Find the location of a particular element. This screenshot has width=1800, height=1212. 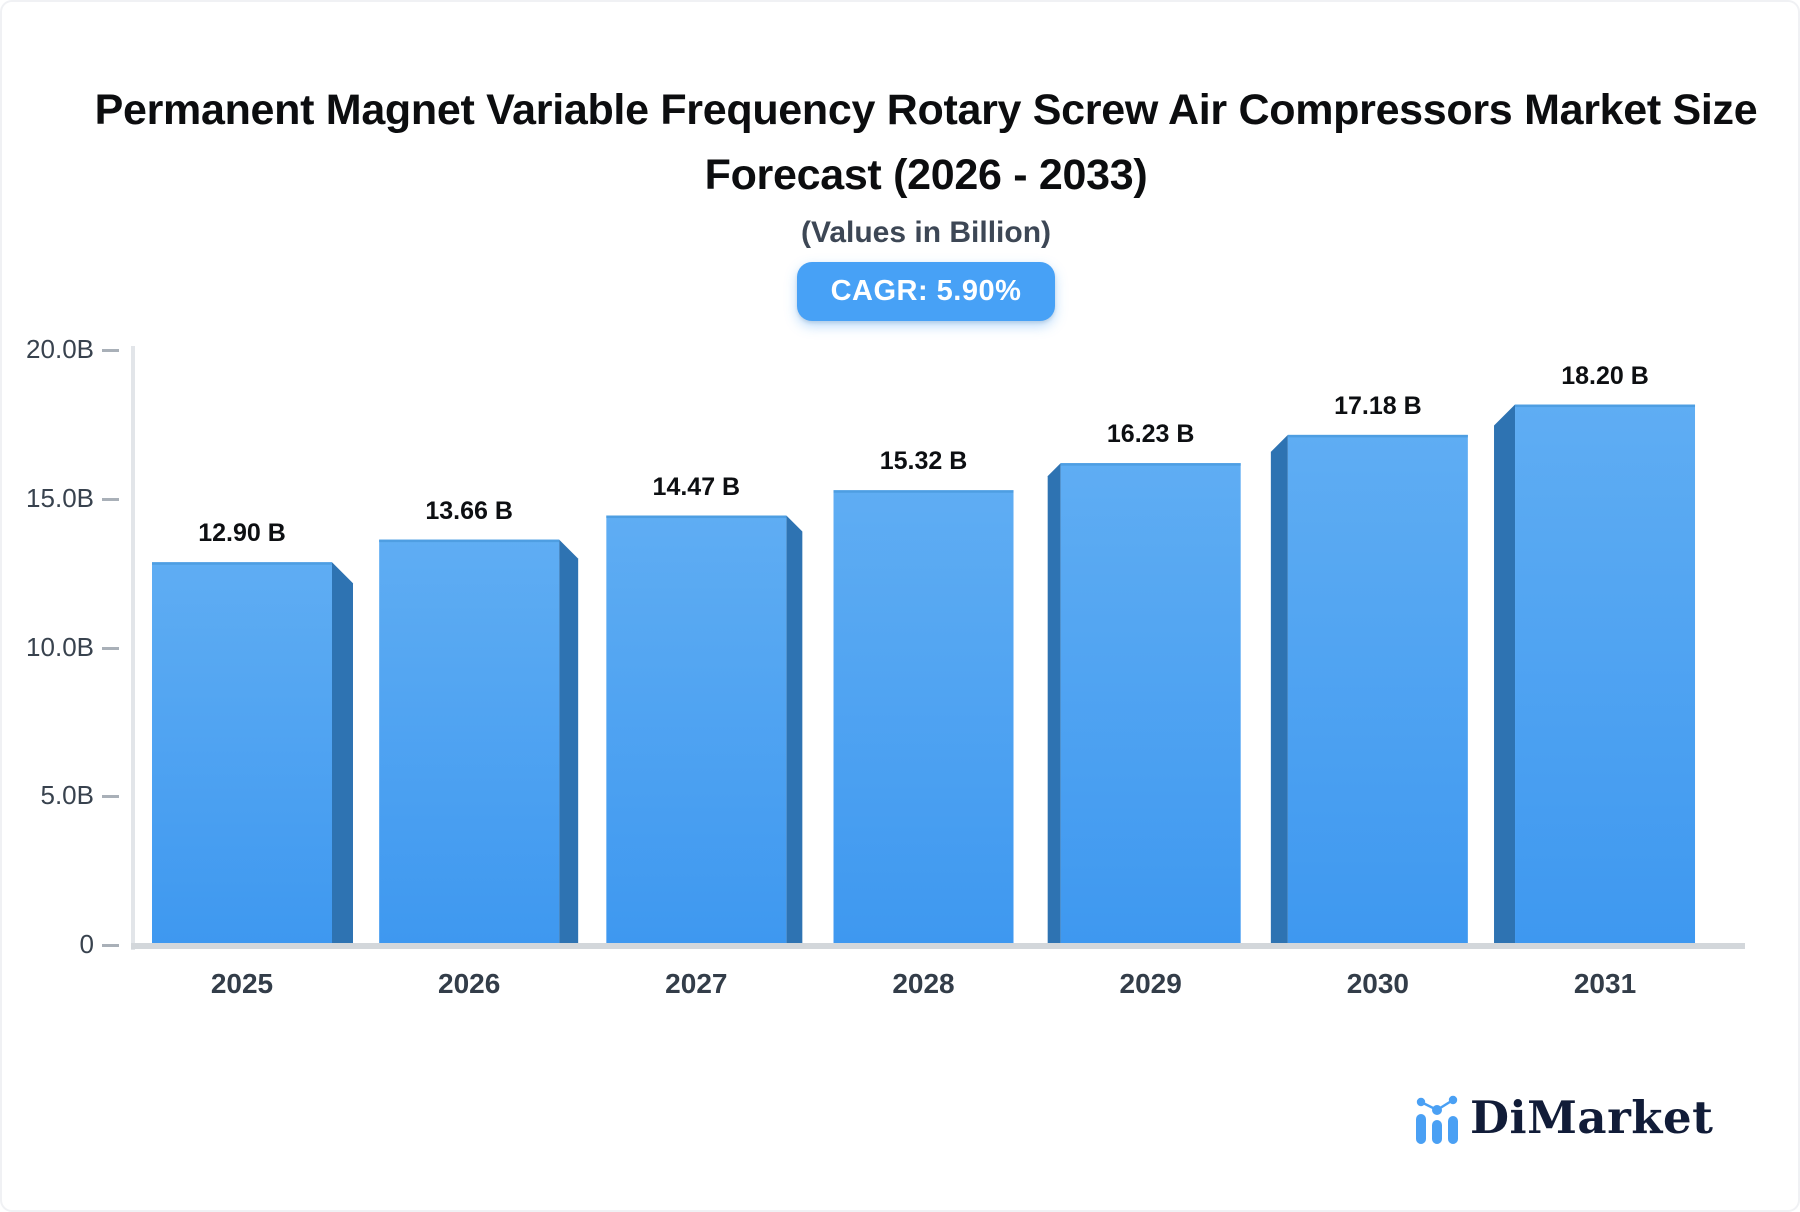

bar-value-label-2029: 16.23 B is located at coordinates (1150, 434).